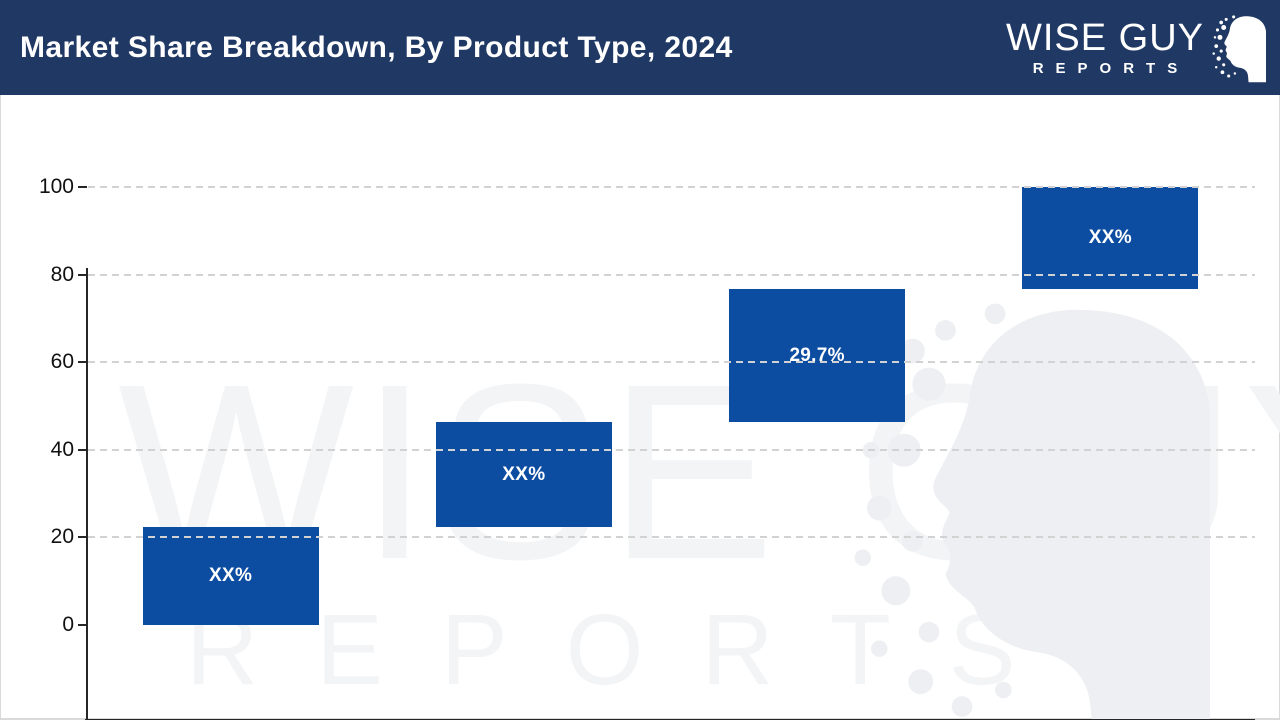 This screenshot has width=1280, height=720. I want to click on y-tick-label: 40, so click(62, 449).